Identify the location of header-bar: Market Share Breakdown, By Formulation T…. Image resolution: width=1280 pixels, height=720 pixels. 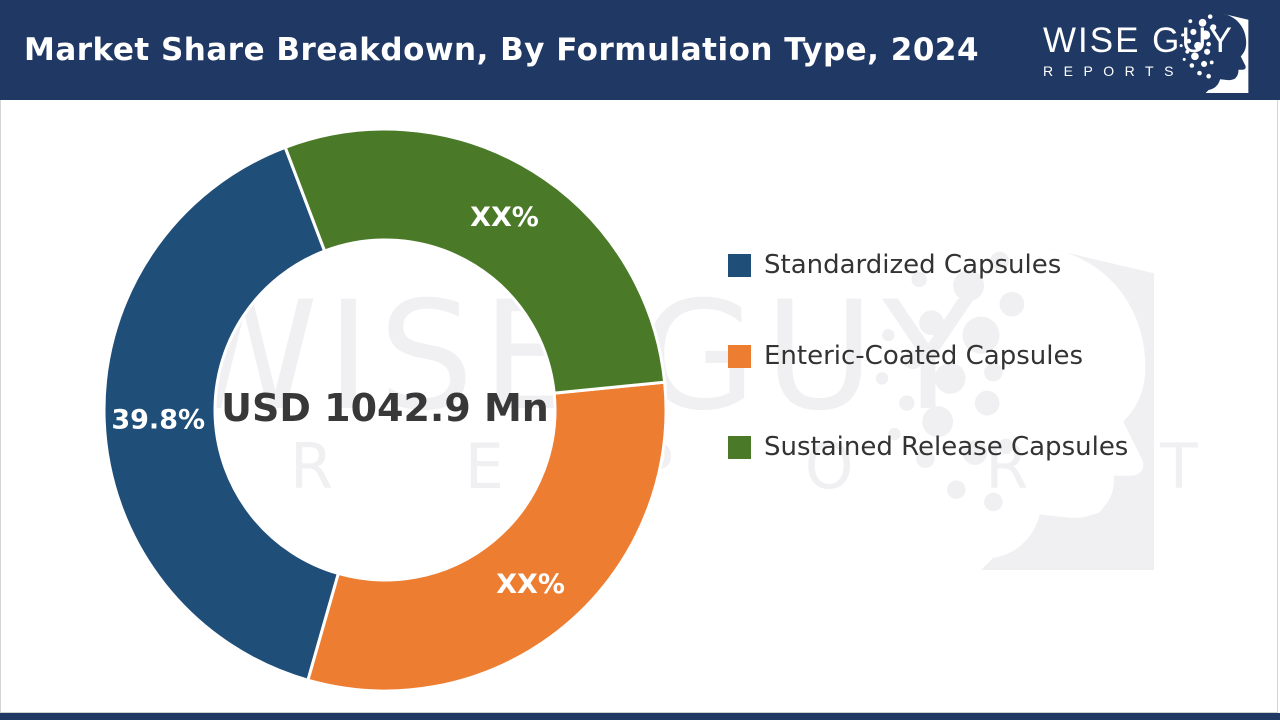
(640, 50).